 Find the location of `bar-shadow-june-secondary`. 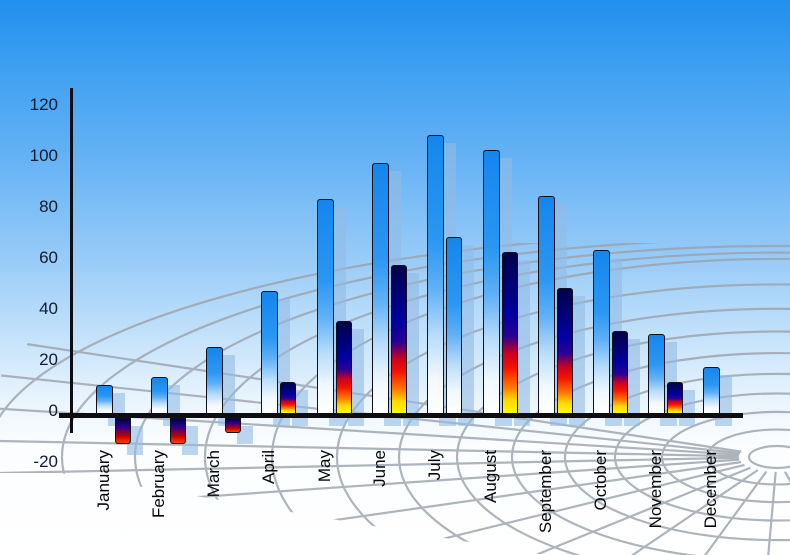

bar-shadow-june-secondary is located at coordinates (411, 349).